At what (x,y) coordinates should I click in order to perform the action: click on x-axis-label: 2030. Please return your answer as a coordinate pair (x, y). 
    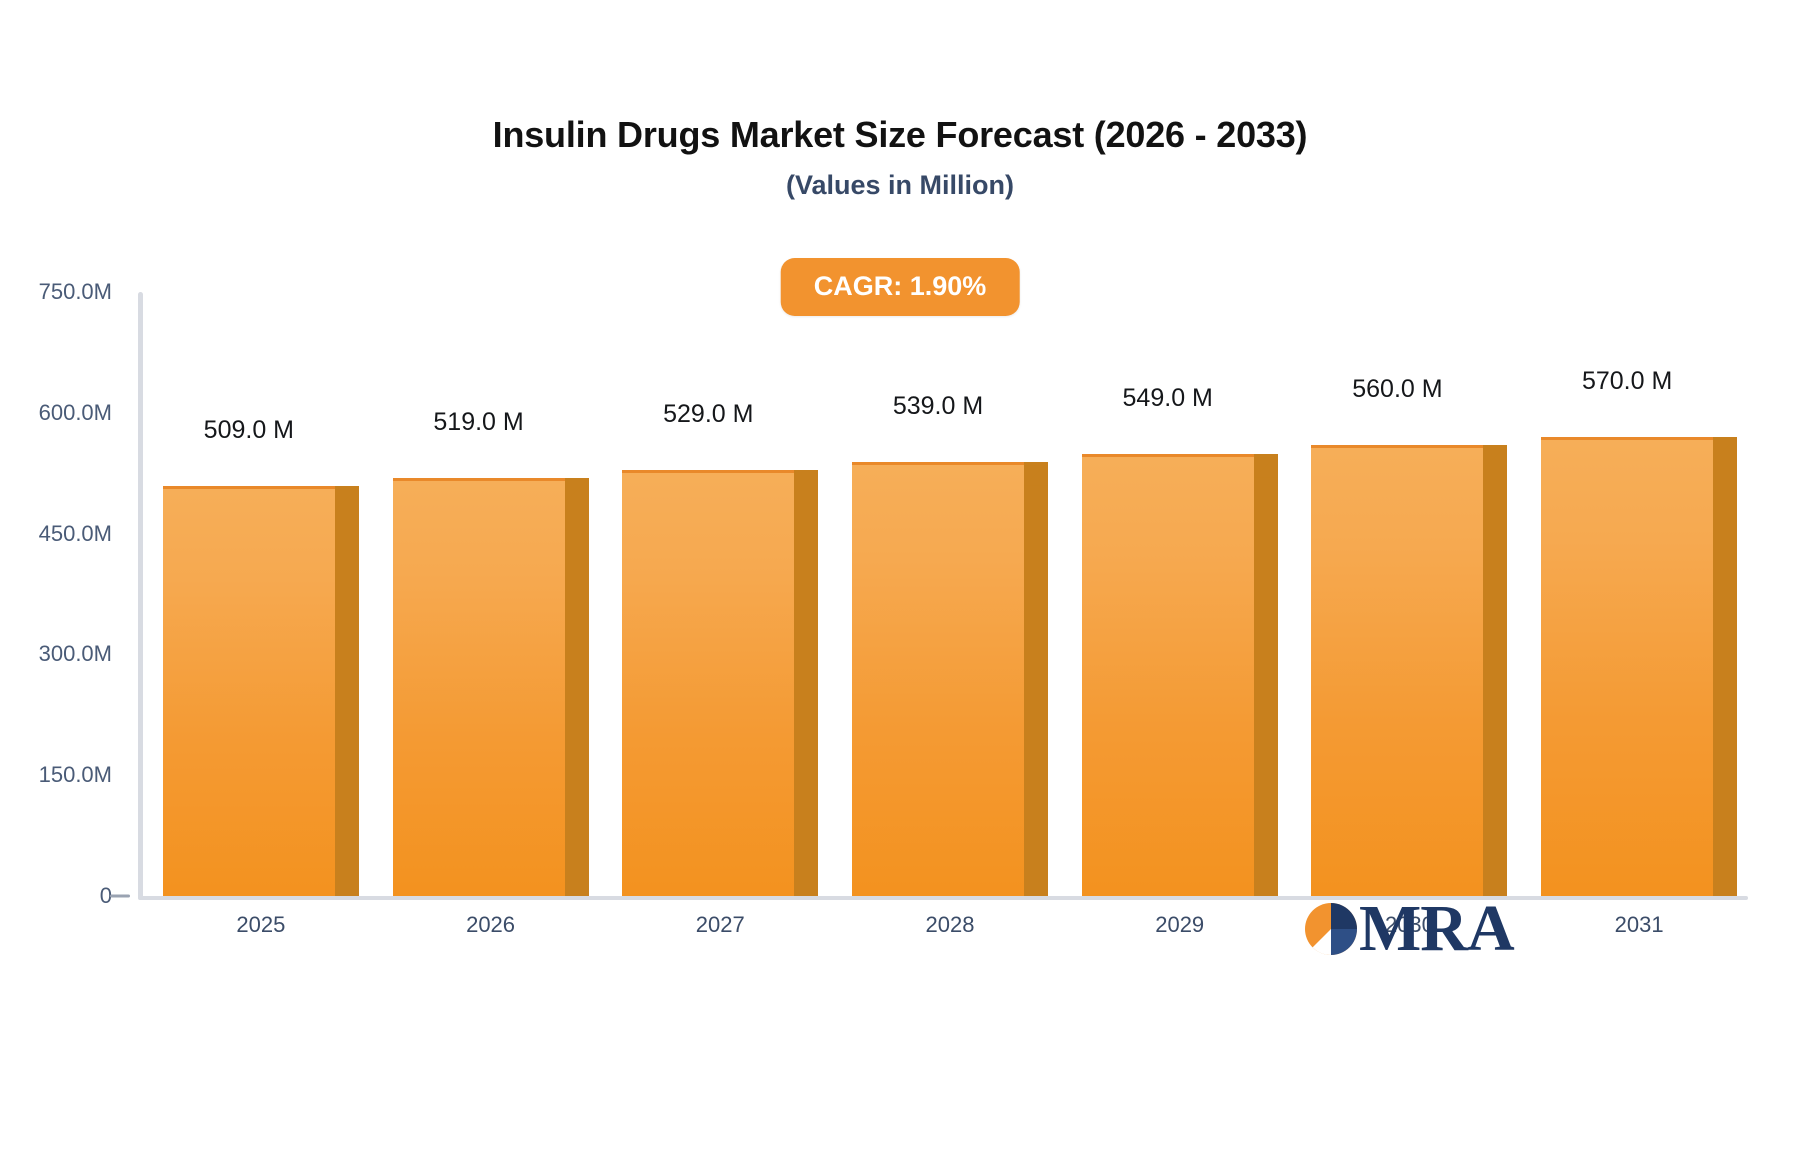
    Looking at the image, I should click on (1409, 924).